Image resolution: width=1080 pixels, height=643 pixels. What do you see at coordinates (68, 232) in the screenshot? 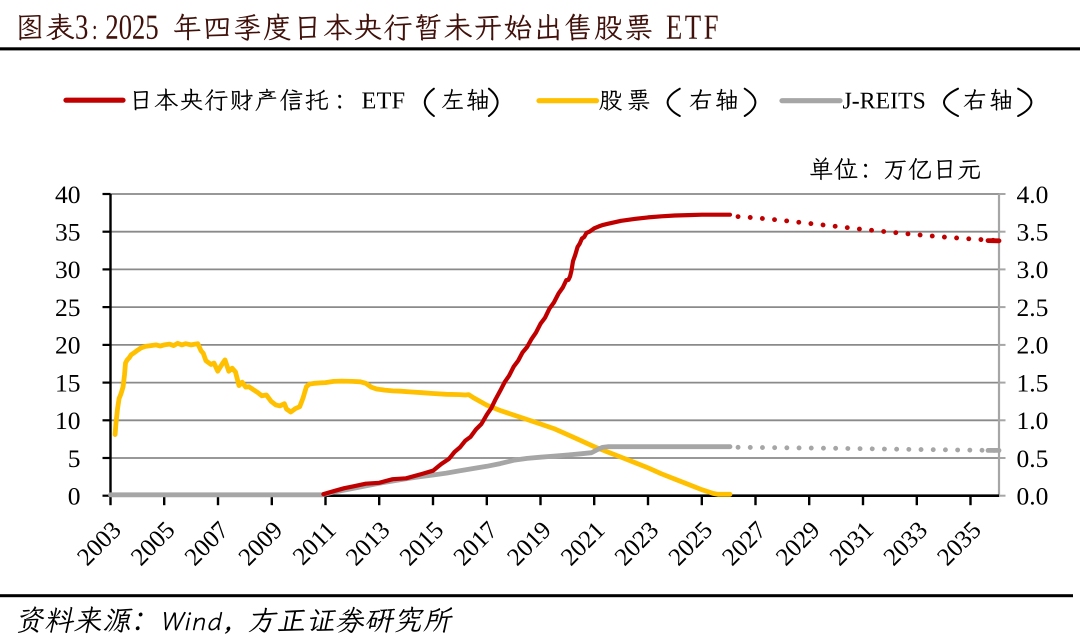
I see `svg-text: 35` at bounding box center [68, 232].